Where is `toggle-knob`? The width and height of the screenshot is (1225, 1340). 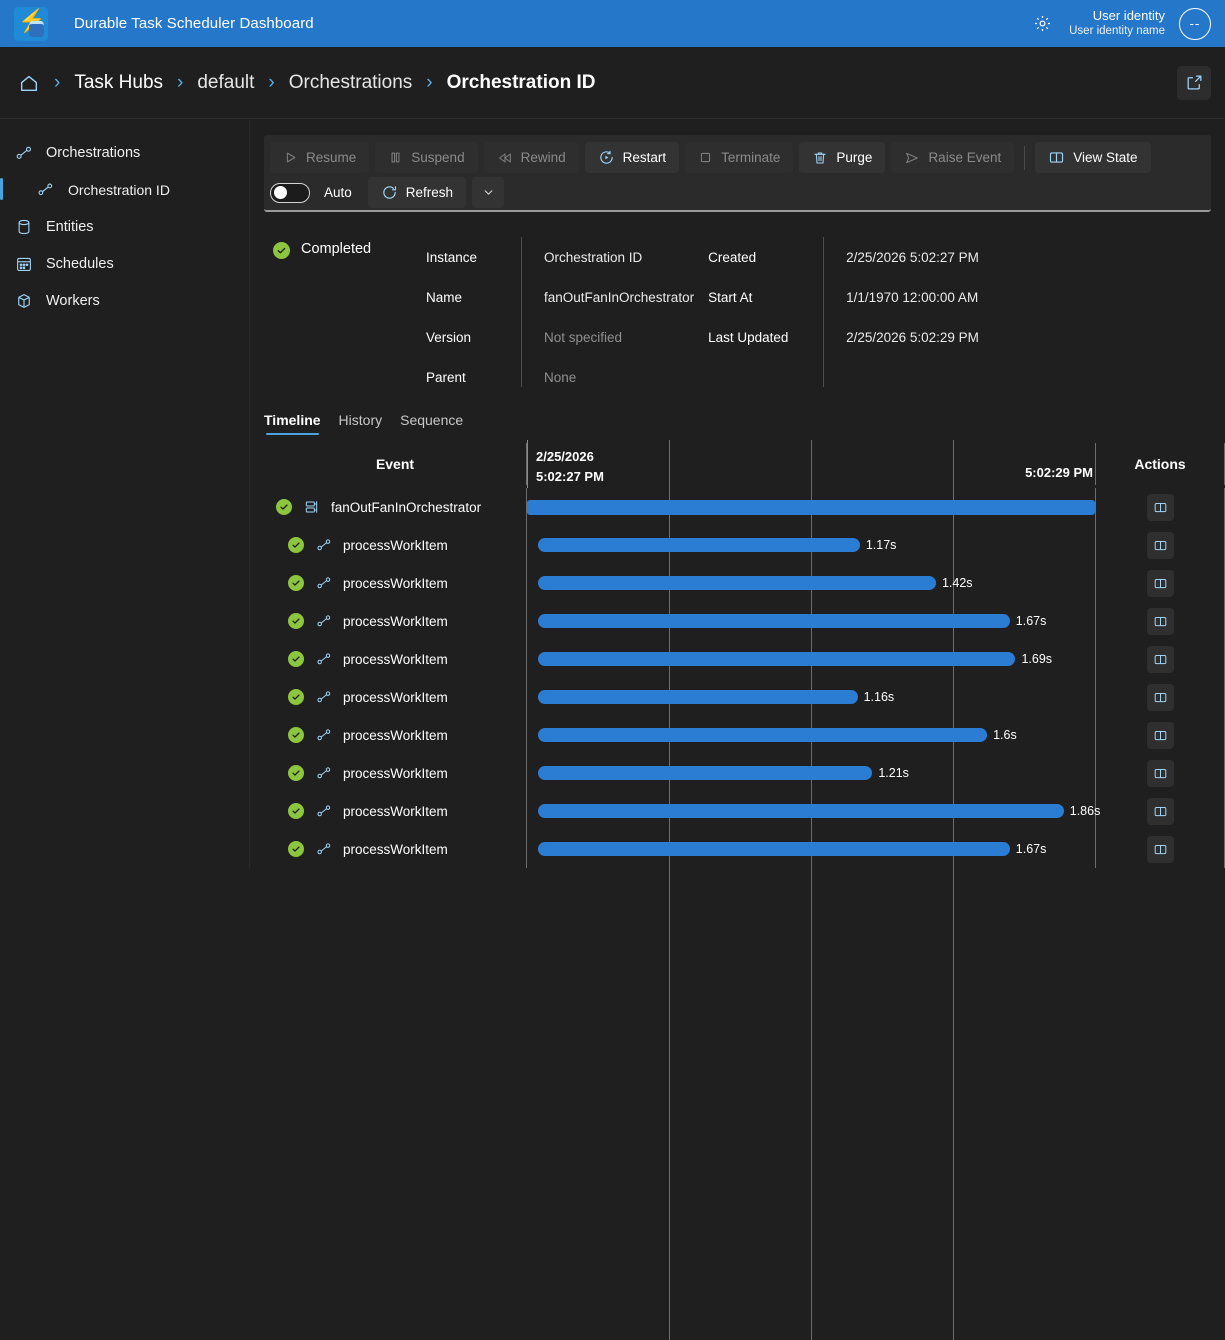 toggle-knob is located at coordinates (280, 192).